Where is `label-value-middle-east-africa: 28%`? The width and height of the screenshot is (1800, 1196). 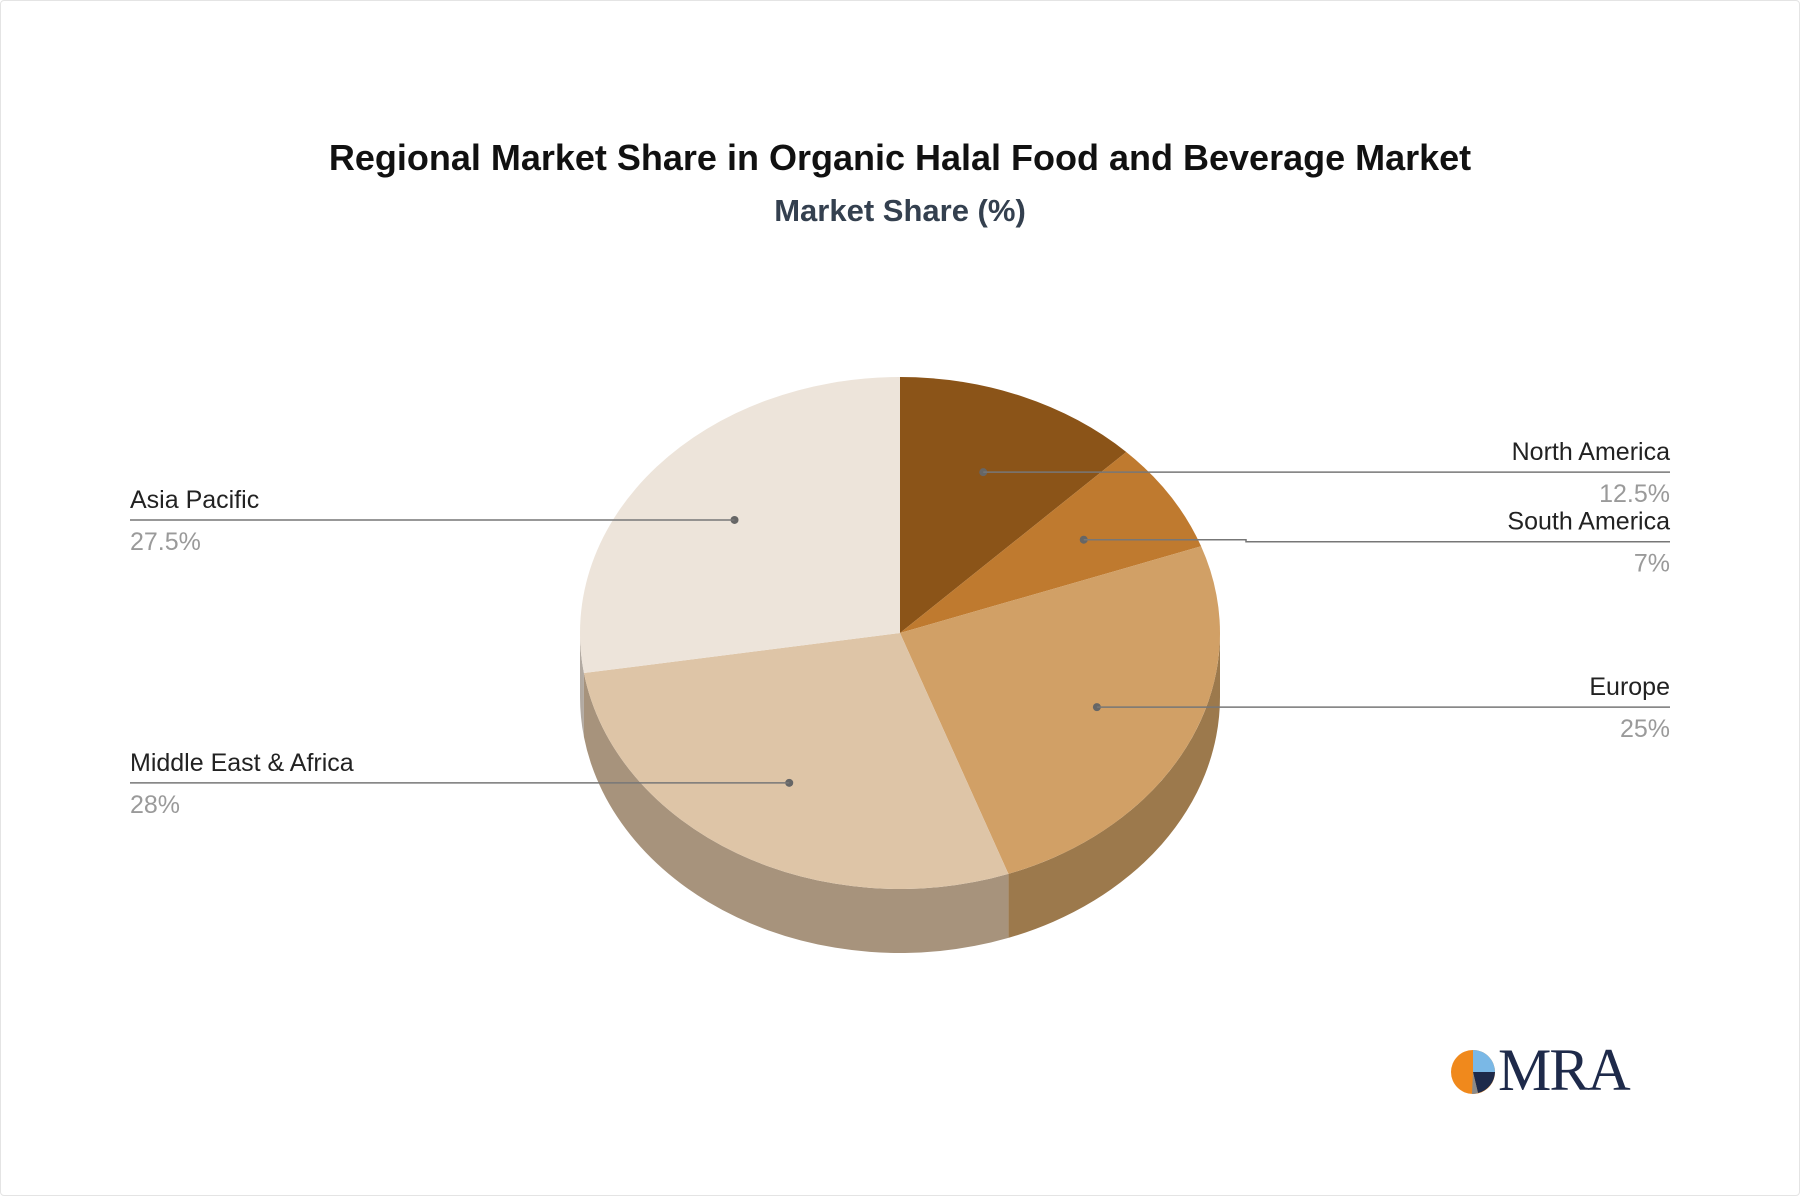
label-value-middle-east-africa: 28% is located at coordinates (155, 805).